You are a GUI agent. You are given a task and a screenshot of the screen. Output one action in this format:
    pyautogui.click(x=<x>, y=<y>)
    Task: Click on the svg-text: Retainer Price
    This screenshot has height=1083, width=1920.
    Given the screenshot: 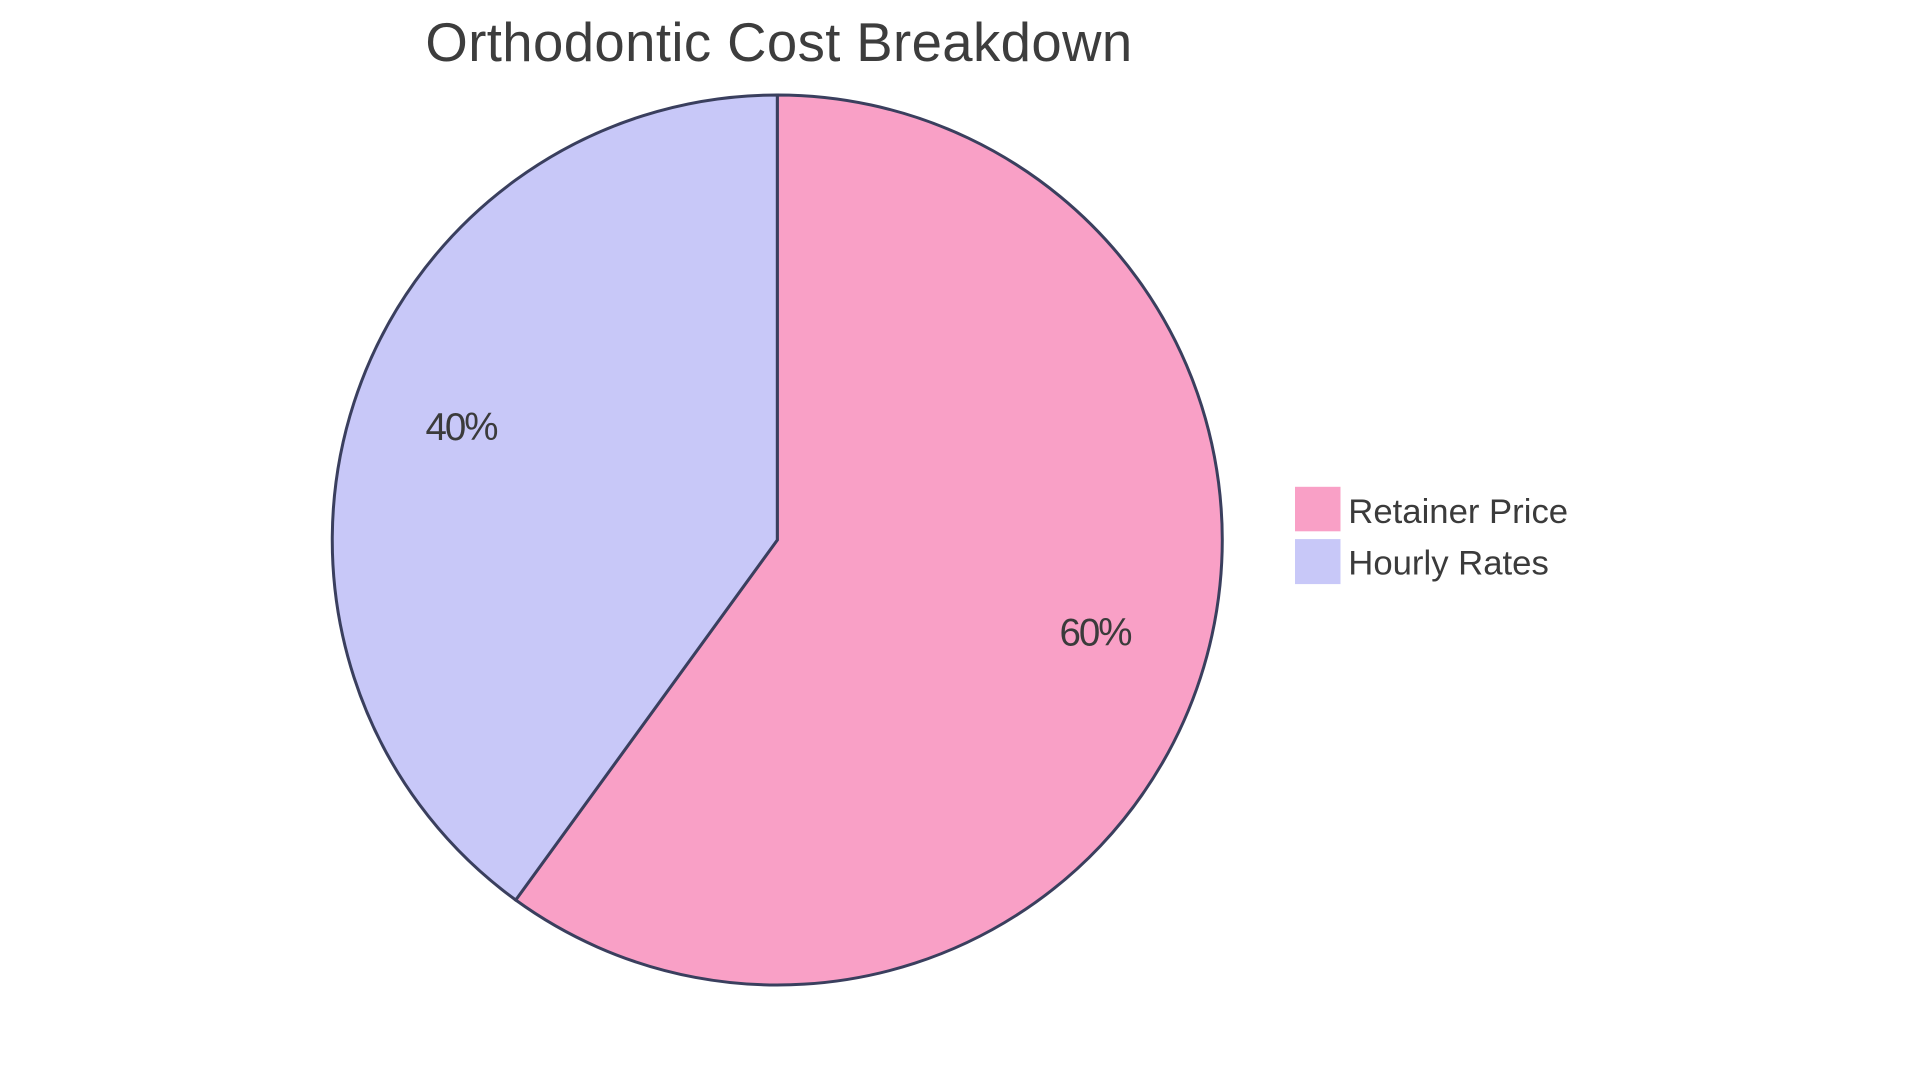 What is the action you would take?
    pyautogui.click(x=1458, y=512)
    